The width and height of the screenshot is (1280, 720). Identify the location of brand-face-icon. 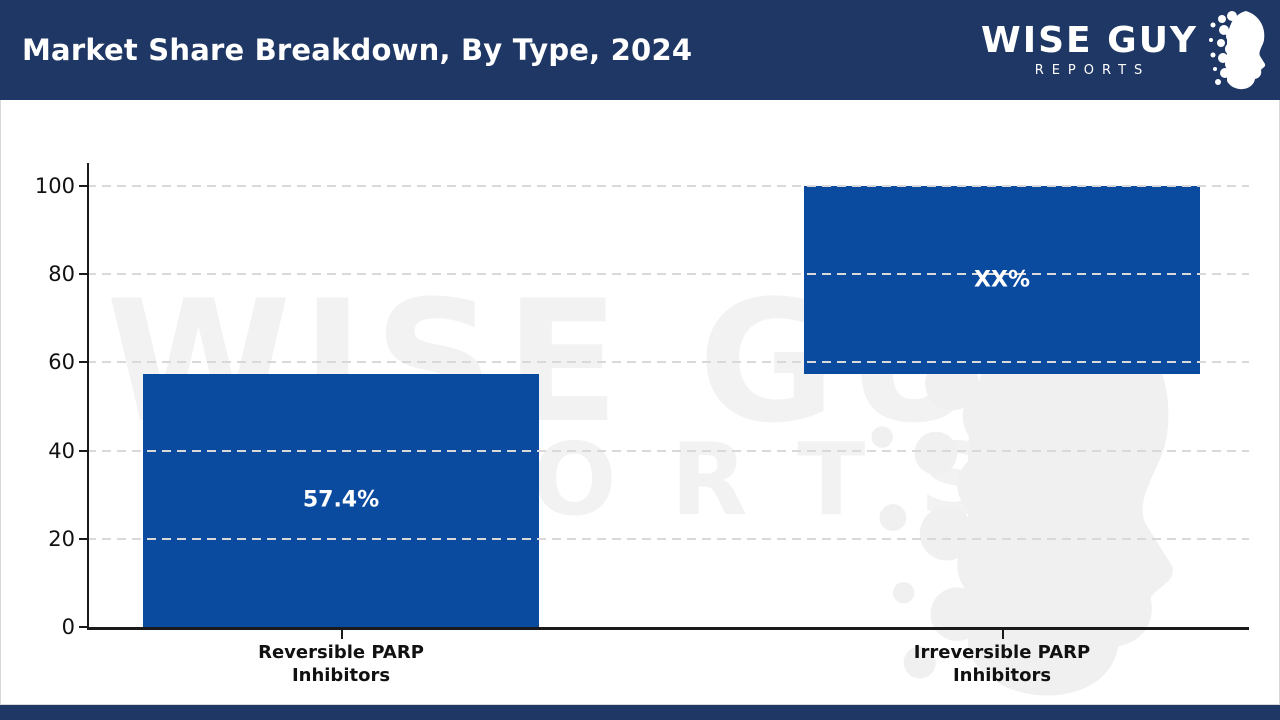
(1237, 50).